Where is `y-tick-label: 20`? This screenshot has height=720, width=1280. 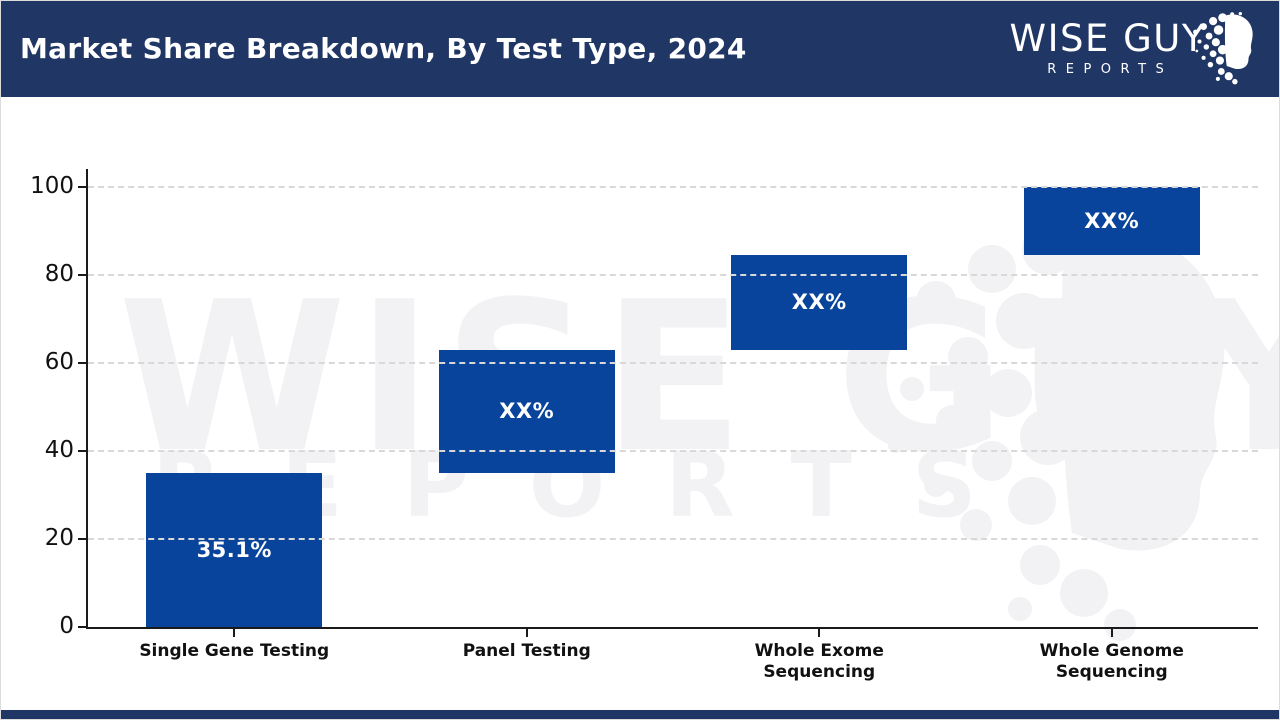 y-tick-label: 20 is located at coordinates (59, 538).